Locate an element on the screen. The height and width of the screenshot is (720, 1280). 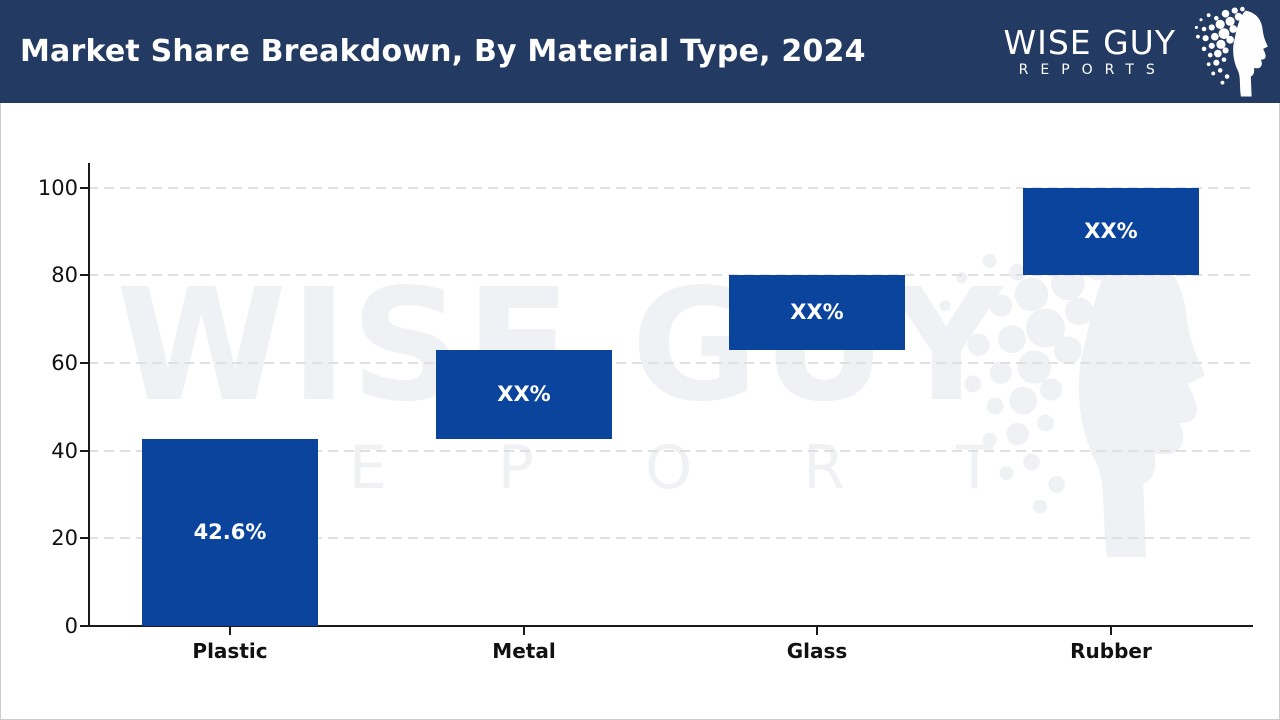
bar-value-label-rubber: XX% is located at coordinates (1111, 230).